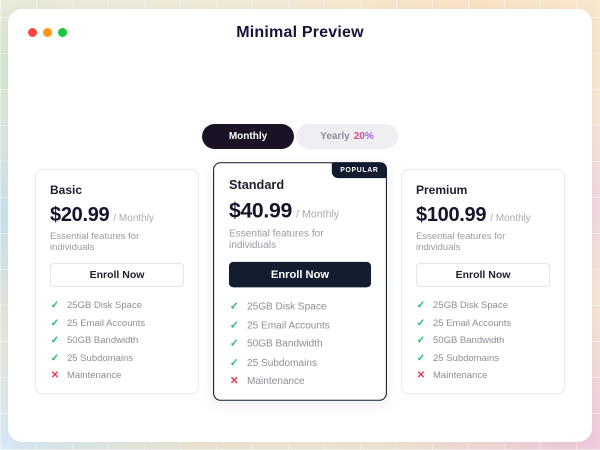 This screenshot has height=450, width=600. Describe the element at coordinates (442, 190) in the screenshot. I see `plan-name: Premium` at that location.